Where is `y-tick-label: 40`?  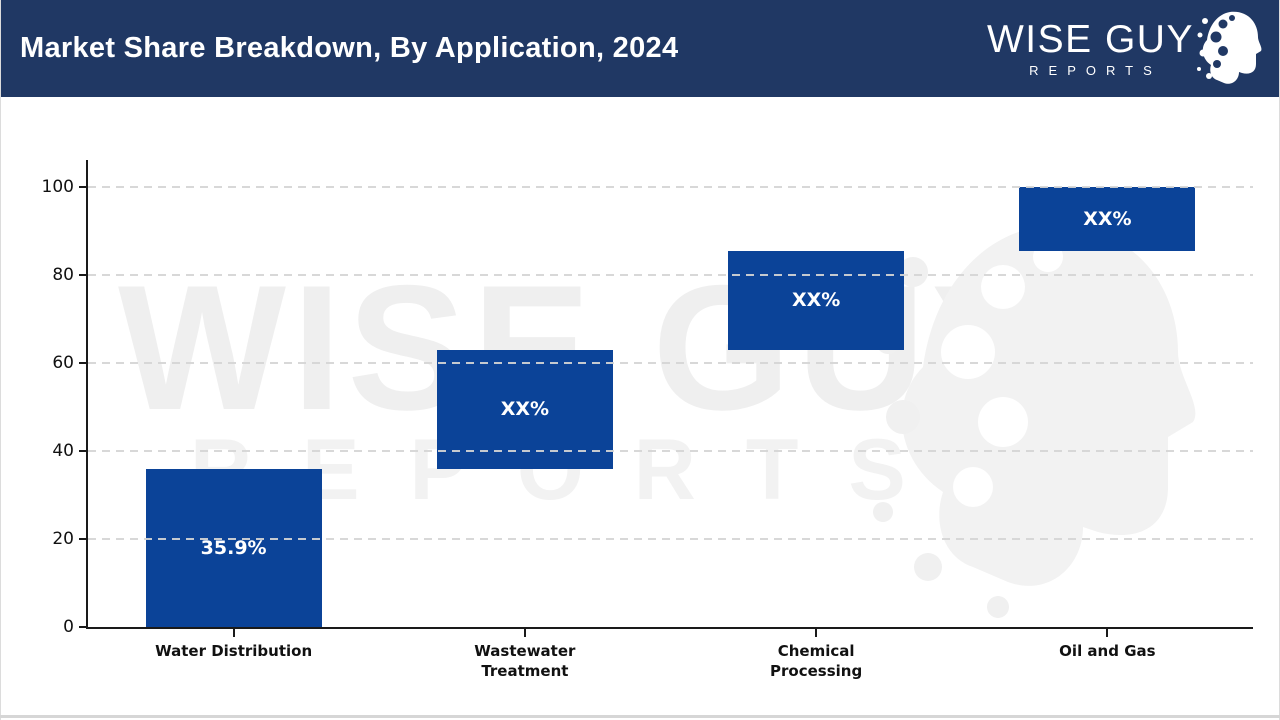
y-tick-label: 40 is located at coordinates (63, 451).